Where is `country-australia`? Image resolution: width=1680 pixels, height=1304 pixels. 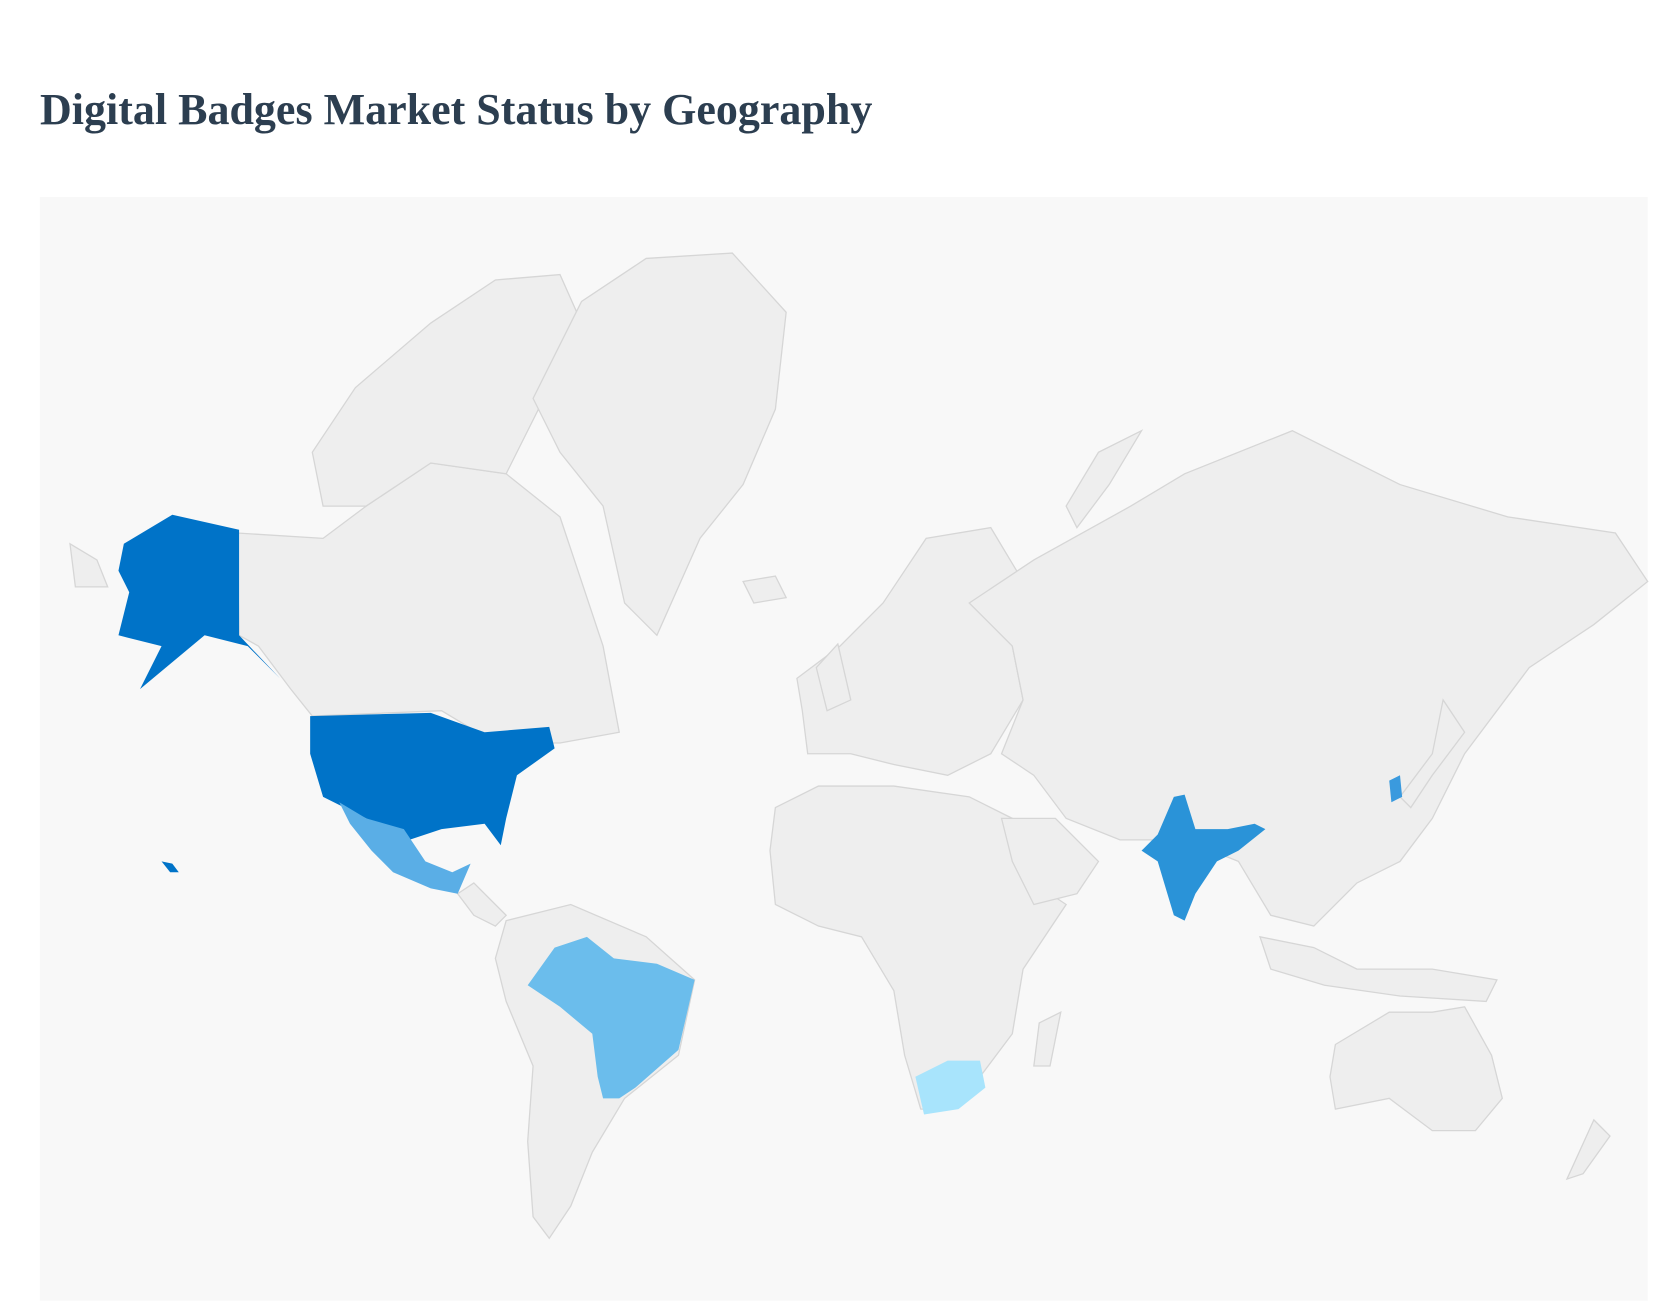 country-australia is located at coordinates (1416, 1069).